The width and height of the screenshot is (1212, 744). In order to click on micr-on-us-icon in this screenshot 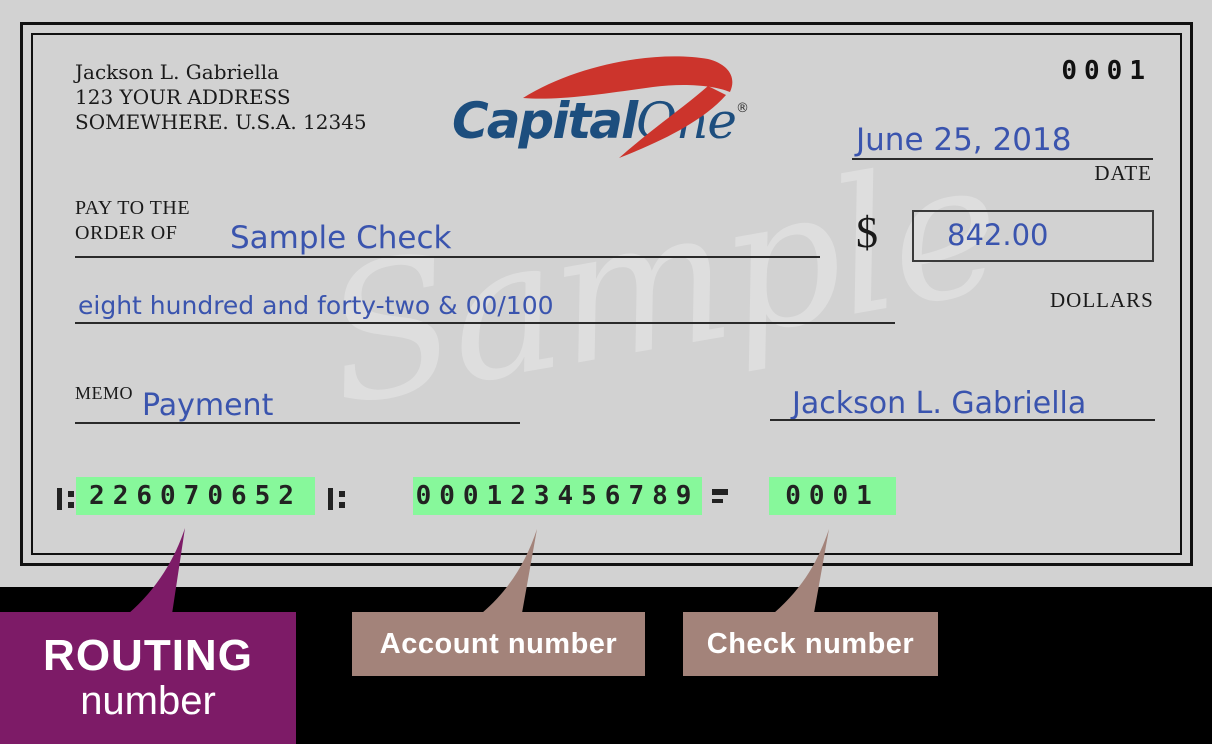, I will do `click(721, 497)`.